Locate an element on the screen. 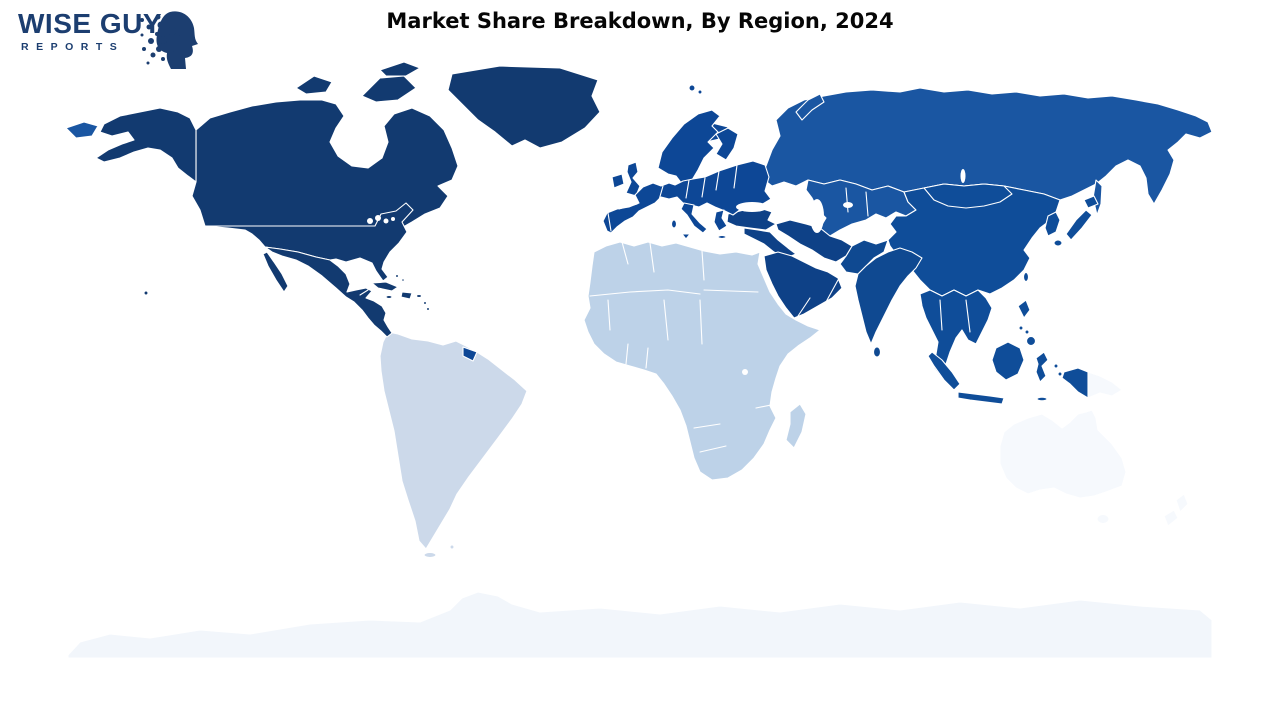 Image resolution: width=1280 pixels, height=720 pixels. continent-south-america is located at coordinates (453, 440).